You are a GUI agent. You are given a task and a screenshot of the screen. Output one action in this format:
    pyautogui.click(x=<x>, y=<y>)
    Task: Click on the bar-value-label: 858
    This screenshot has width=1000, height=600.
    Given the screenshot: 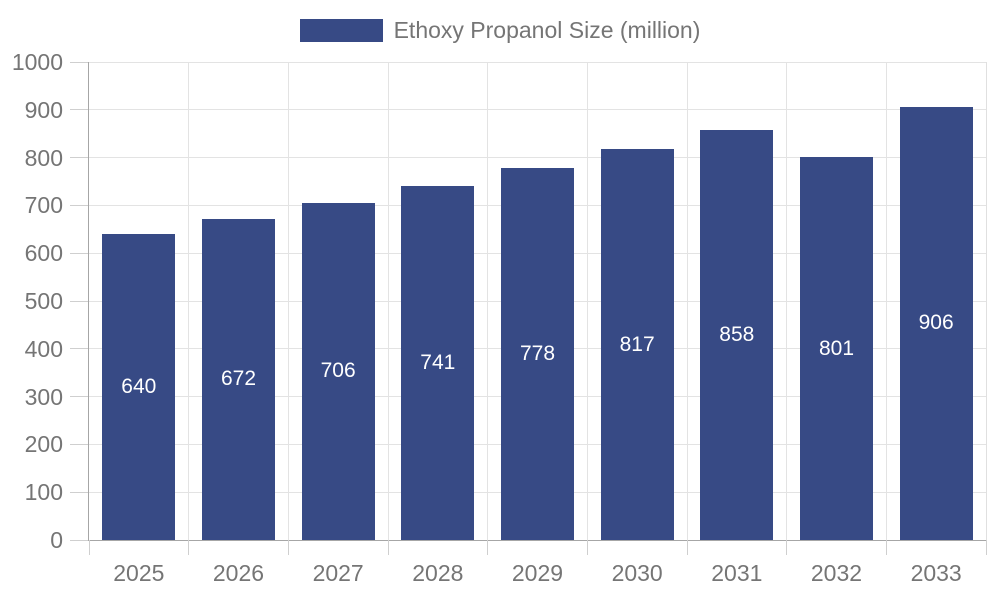 What is the action you would take?
    pyautogui.click(x=737, y=334)
    